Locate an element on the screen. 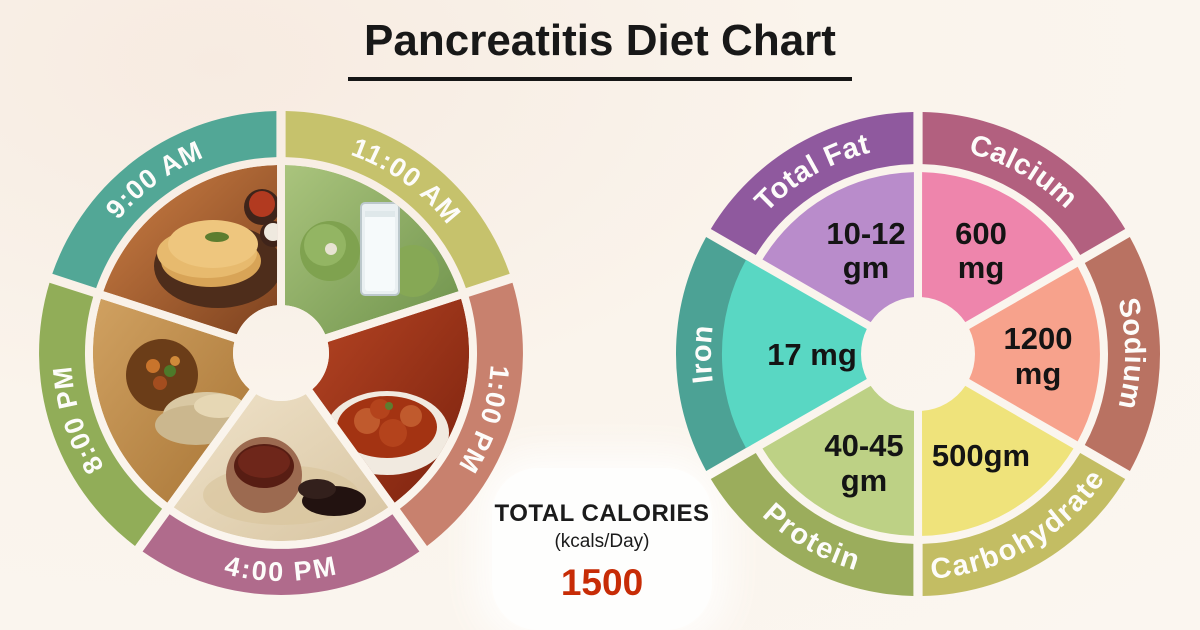 This screenshot has width=1200, height=630. nutrient-ring-arc-sodium is located at coordinates (1122, 354).